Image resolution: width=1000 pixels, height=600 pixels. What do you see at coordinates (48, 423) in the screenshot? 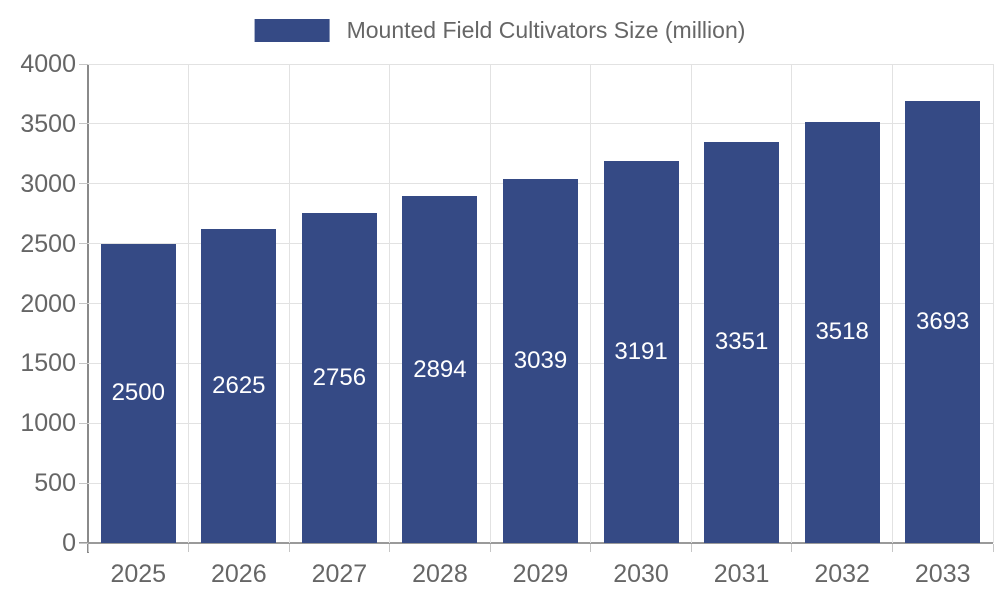
I see `y-axis-label: 1000` at bounding box center [48, 423].